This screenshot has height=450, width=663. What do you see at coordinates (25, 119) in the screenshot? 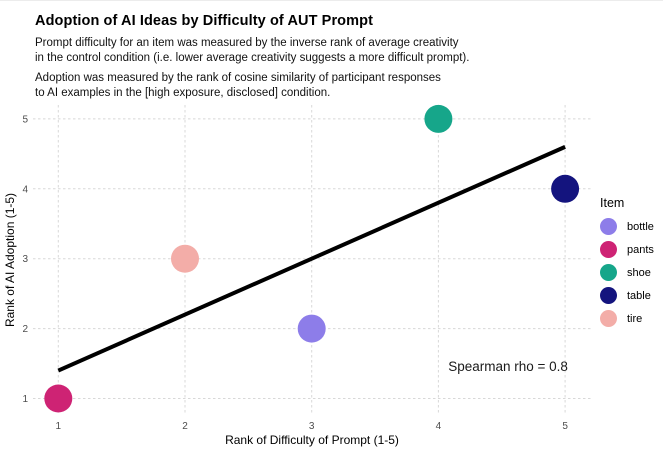
I see `y-tick-label-5: 5` at bounding box center [25, 119].